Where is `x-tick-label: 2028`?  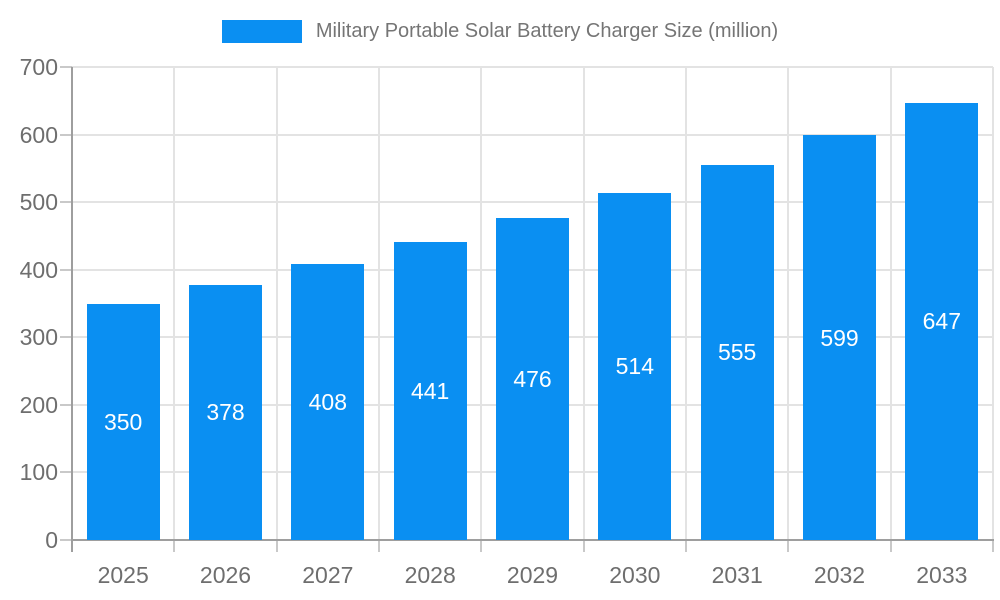
x-tick-label: 2028 is located at coordinates (430, 575).